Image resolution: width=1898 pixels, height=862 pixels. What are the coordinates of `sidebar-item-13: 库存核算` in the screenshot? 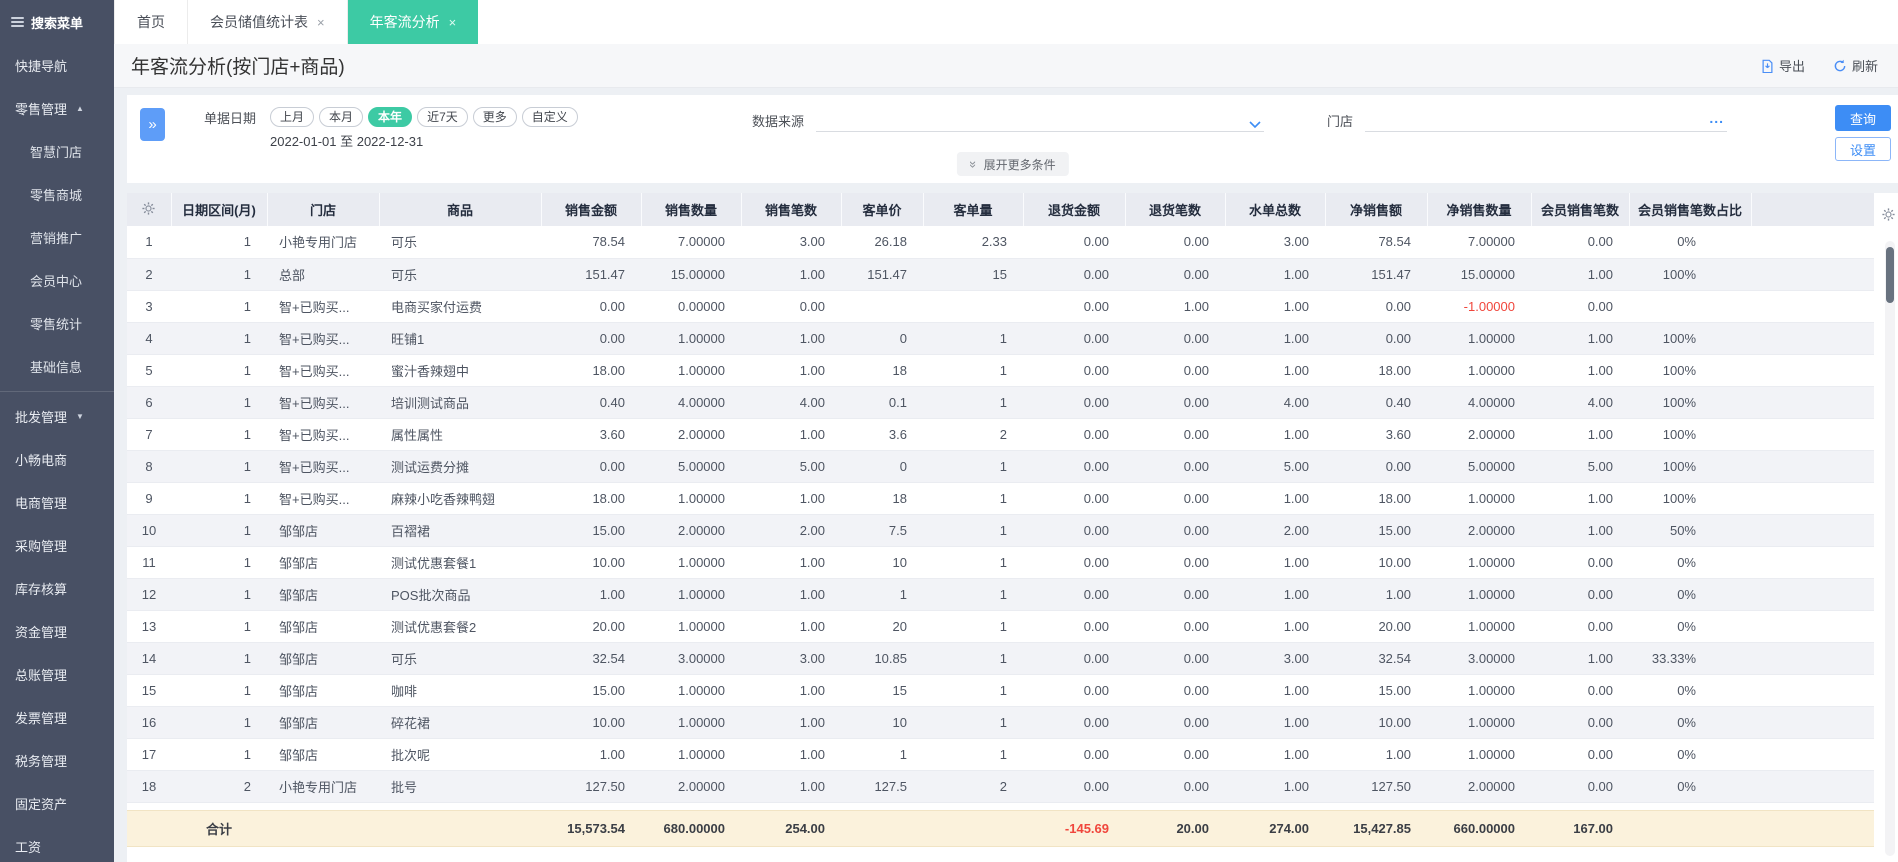 It's located at (57, 588).